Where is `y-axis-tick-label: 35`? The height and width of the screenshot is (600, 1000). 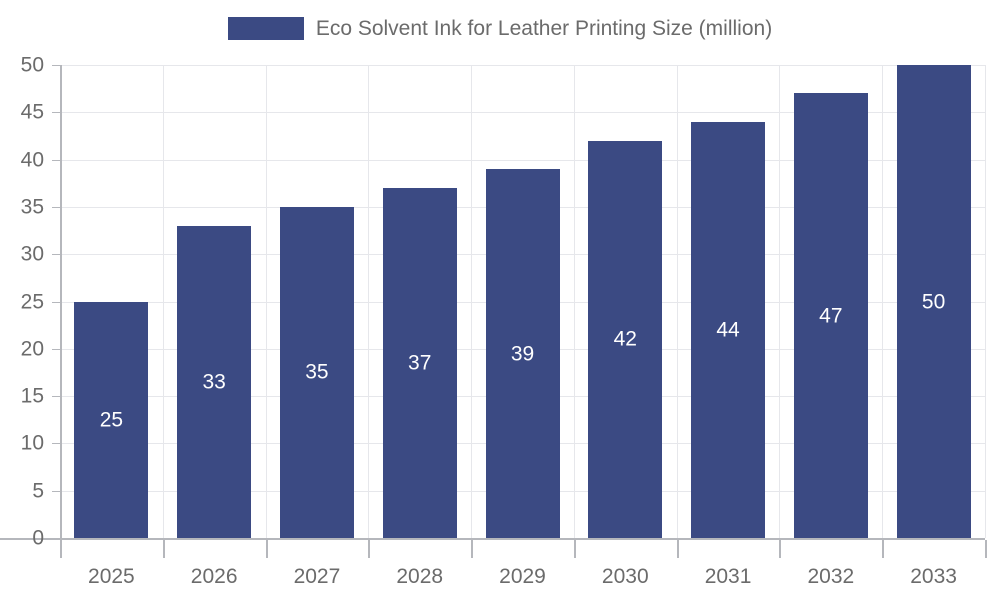 y-axis-tick-label: 35 is located at coordinates (32, 207).